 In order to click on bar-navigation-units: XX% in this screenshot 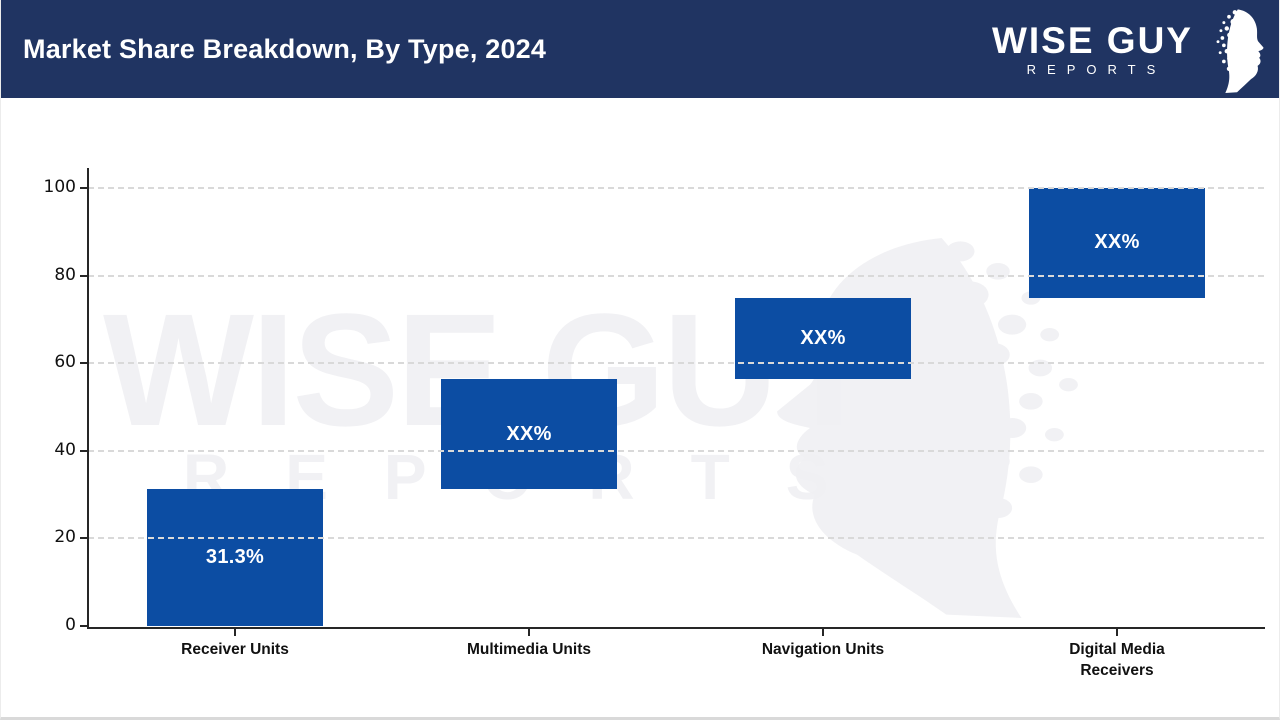, I will do `click(823, 338)`.